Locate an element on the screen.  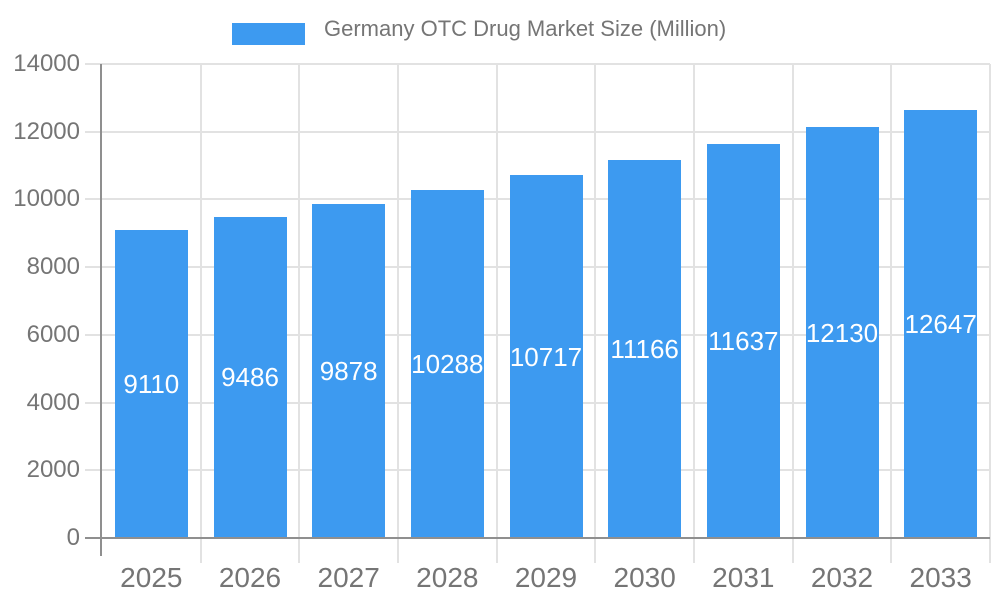
ytick-2000 is located at coordinates (93, 470).